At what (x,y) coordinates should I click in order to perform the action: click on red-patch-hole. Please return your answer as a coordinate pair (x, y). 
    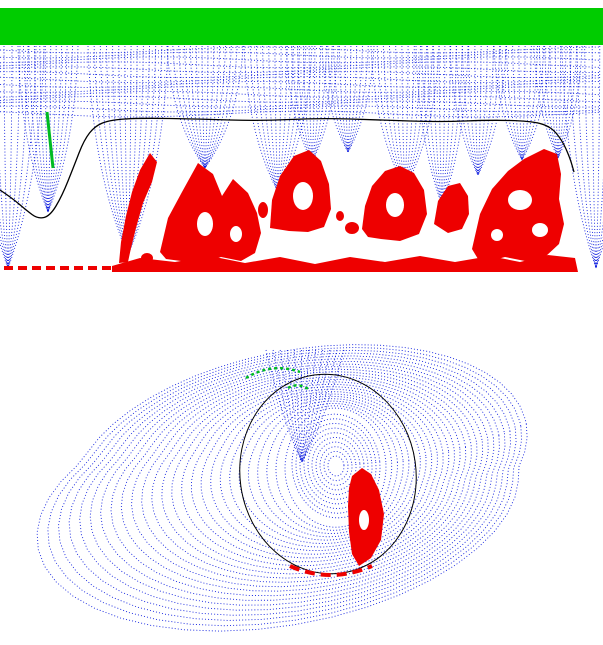
    Looking at the image, I should click on (364, 520).